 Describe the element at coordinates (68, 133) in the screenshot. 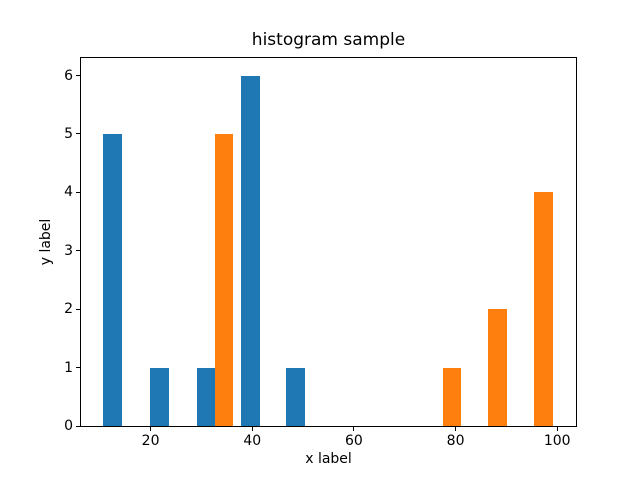

I see `y-tick-label: 5` at that location.